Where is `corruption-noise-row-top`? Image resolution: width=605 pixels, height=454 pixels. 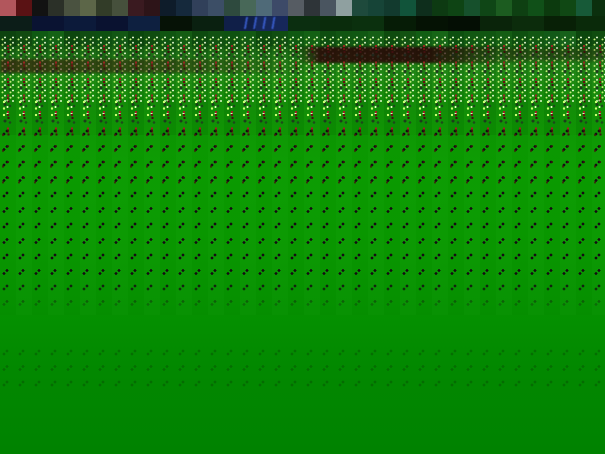
corruption-noise-row-top is located at coordinates (302, 8).